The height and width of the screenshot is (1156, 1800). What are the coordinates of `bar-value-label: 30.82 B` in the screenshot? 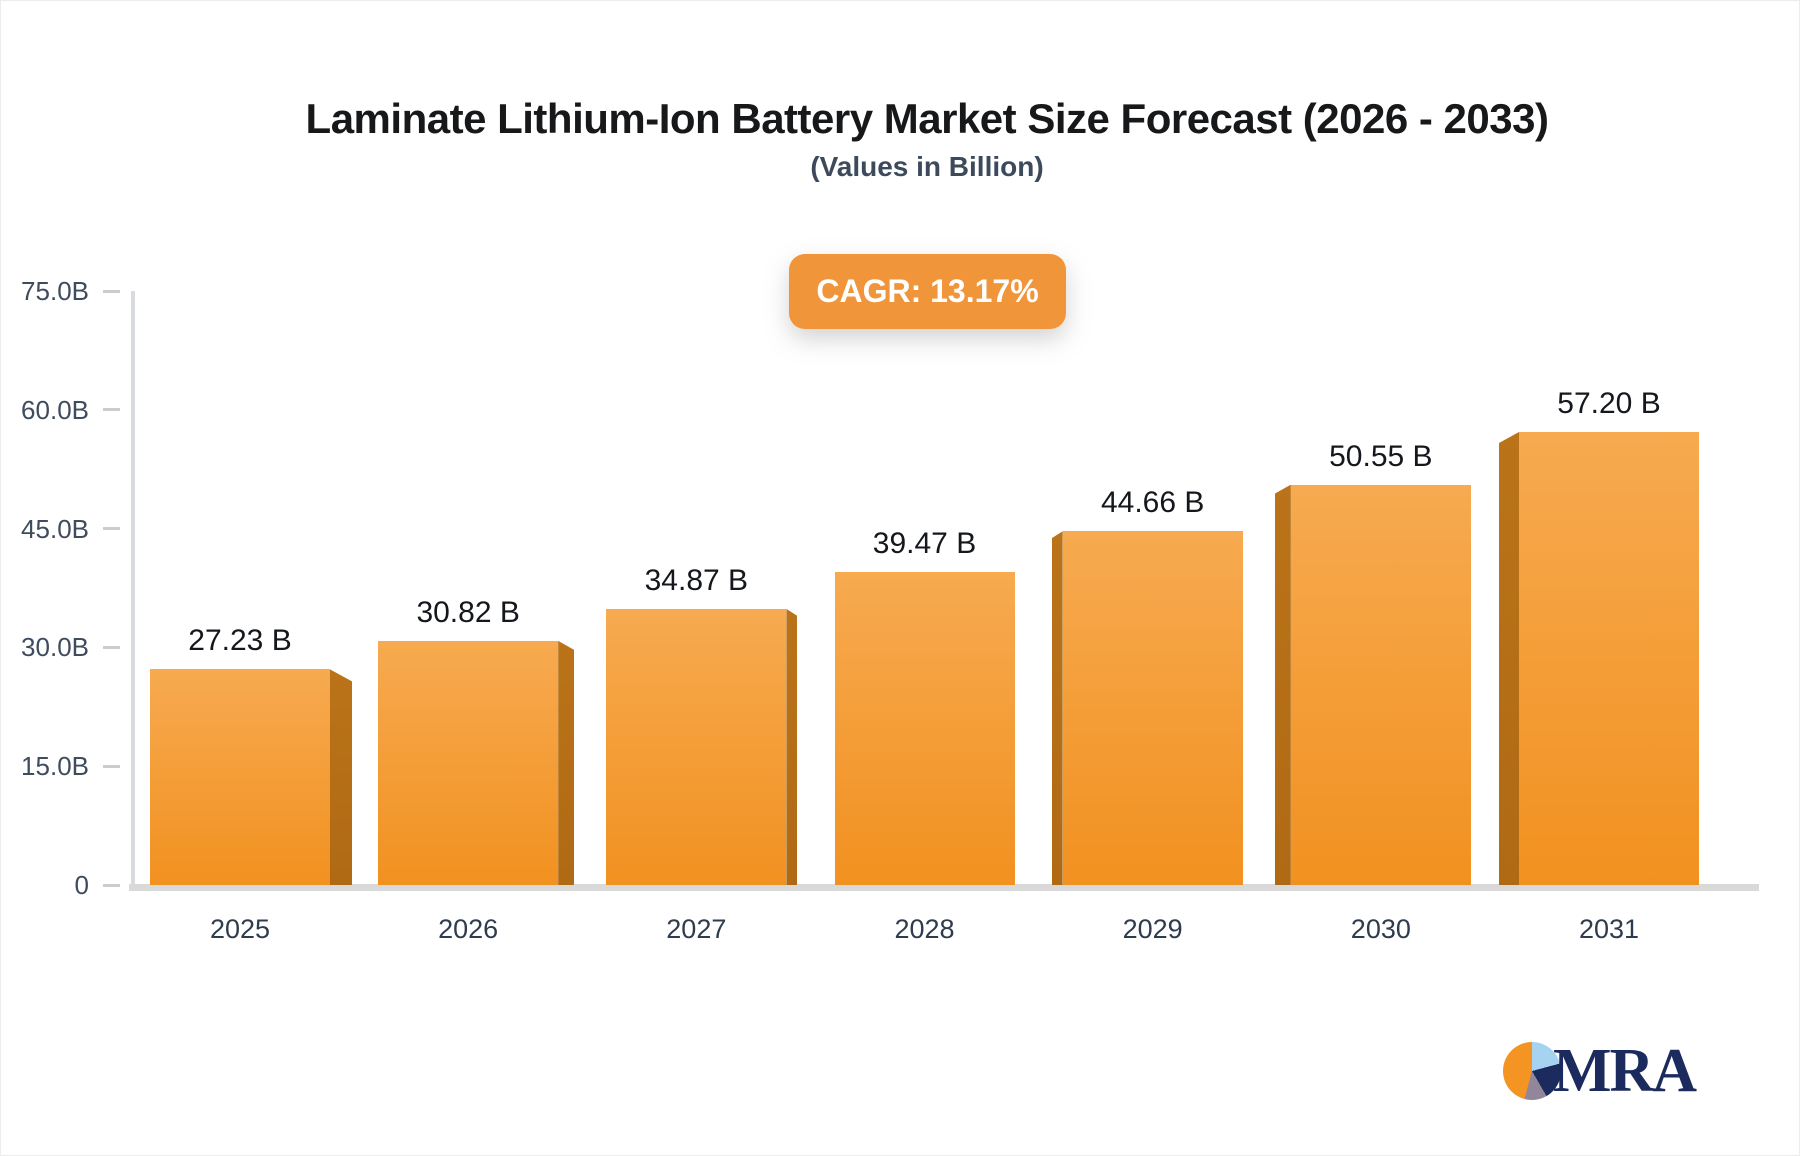 It's located at (468, 612).